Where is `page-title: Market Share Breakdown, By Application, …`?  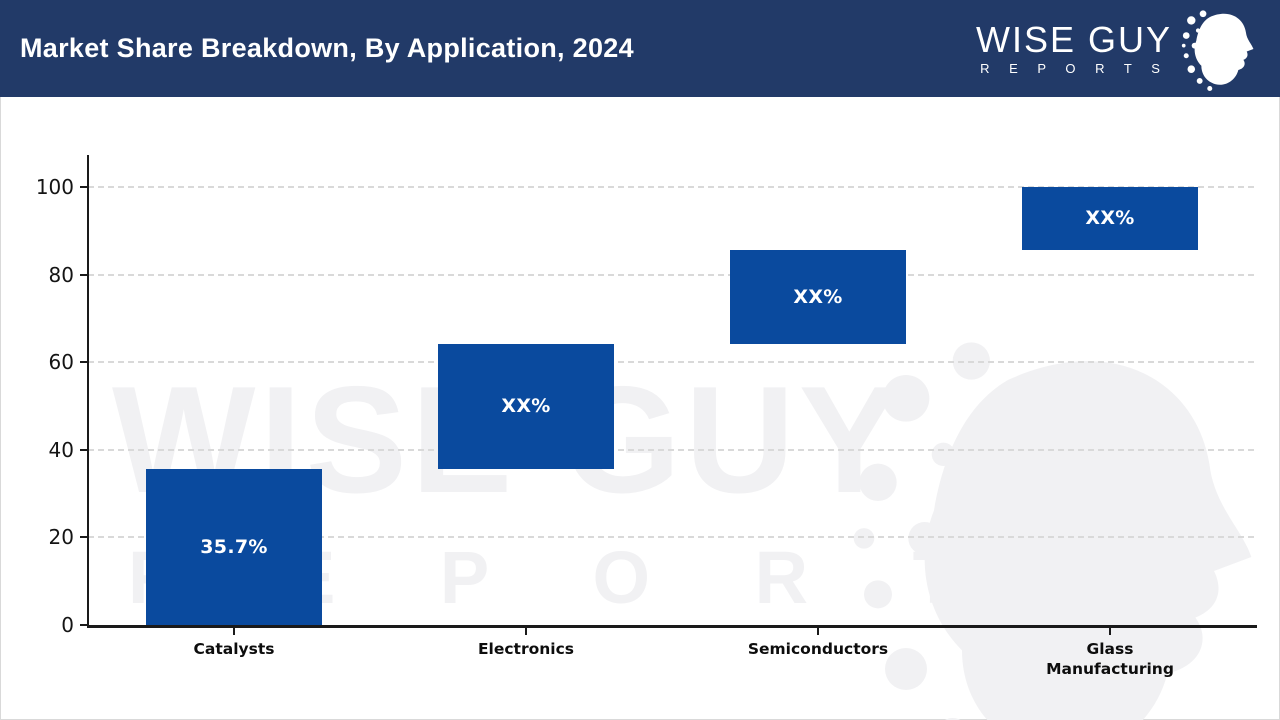 page-title: Market Share Breakdown, By Application, … is located at coordinates (327, 48).